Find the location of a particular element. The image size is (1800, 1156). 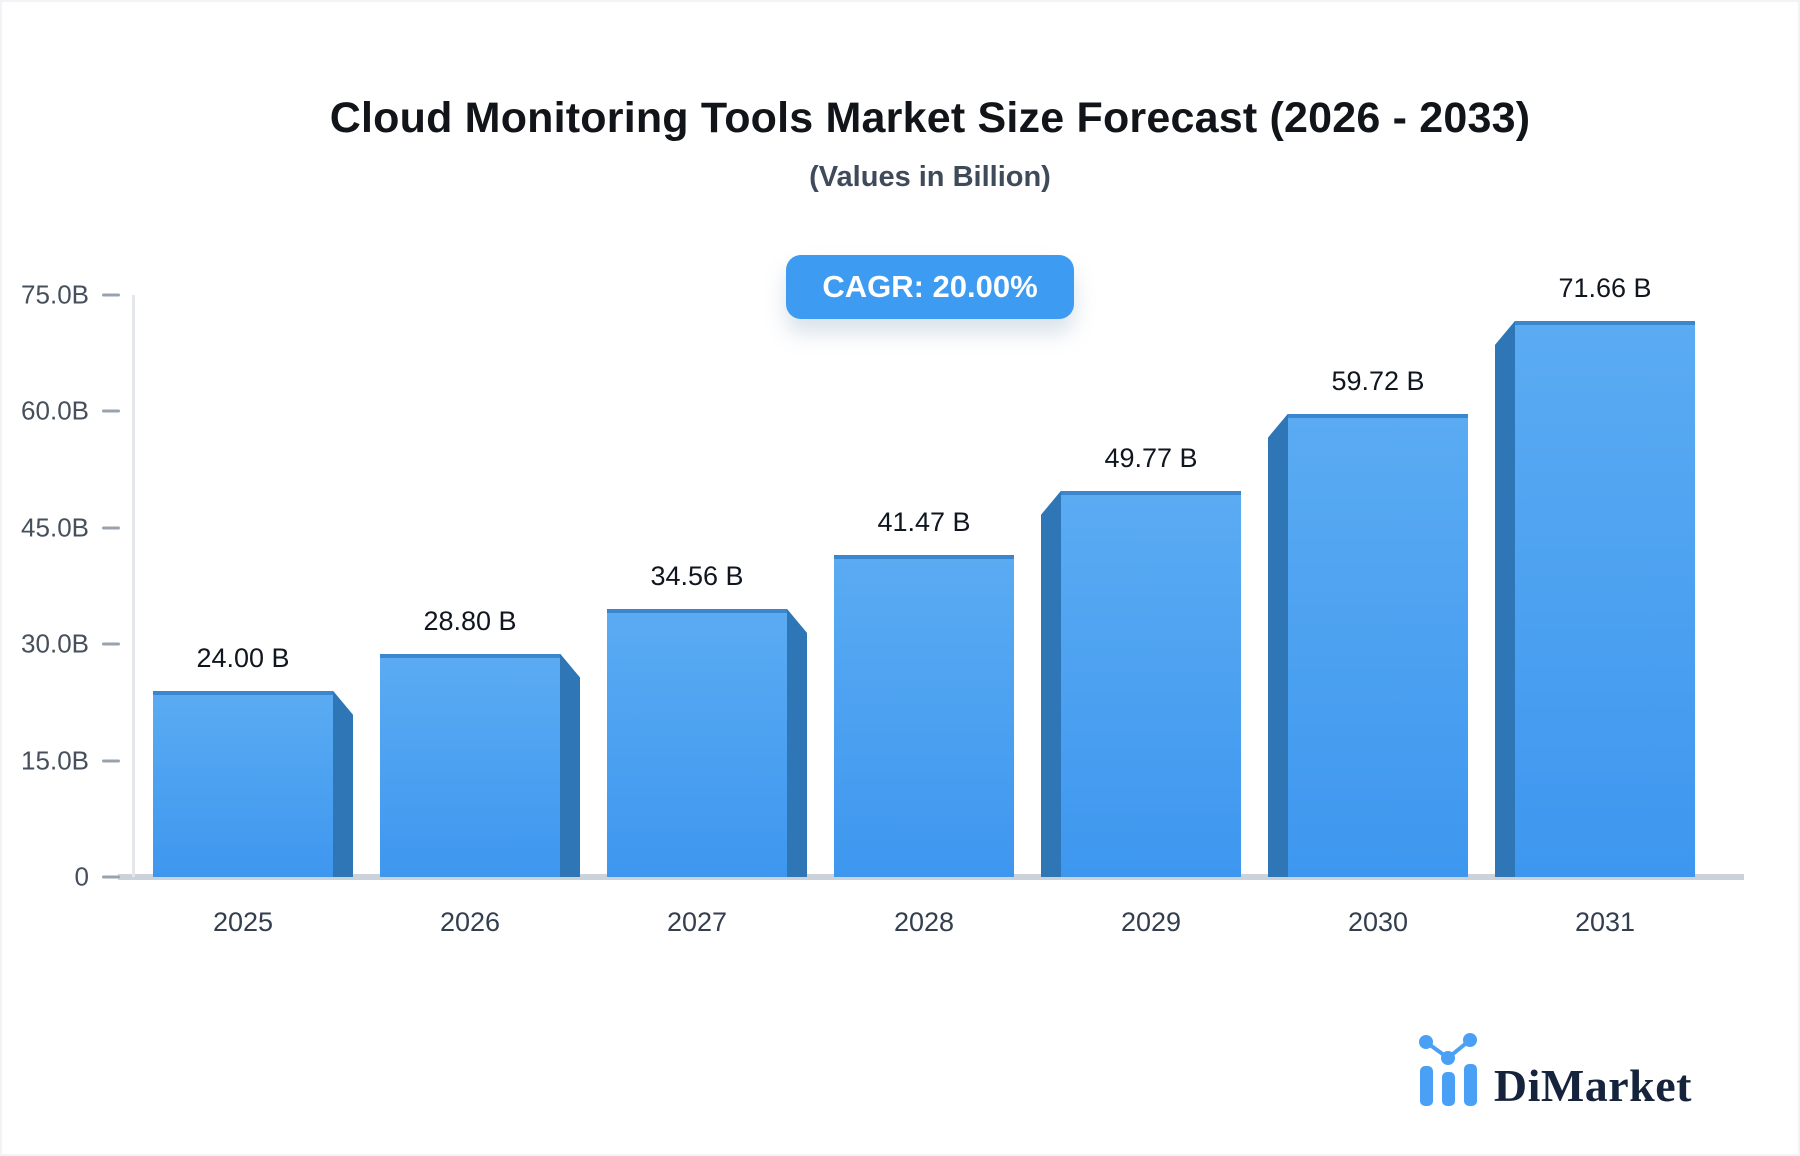

y-axis-tick: 15.0B is located at coordinates (61, 760).